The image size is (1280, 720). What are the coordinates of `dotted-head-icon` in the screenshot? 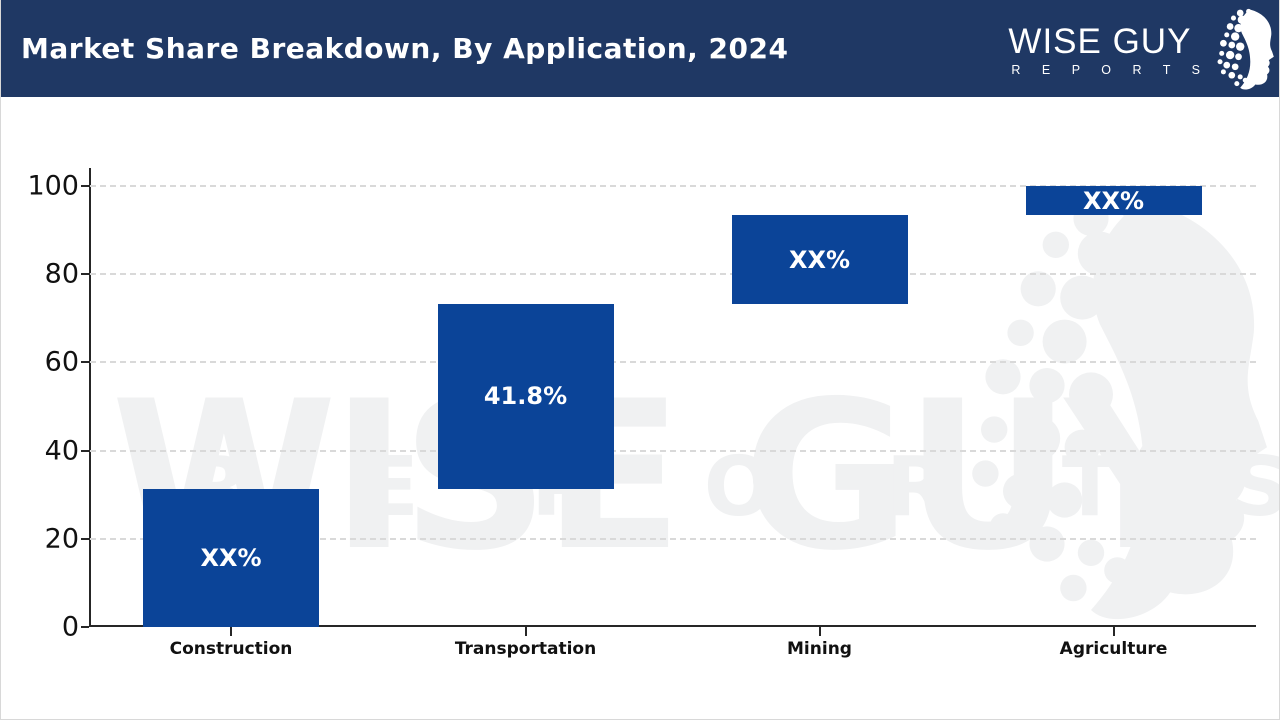 It's located at (1245, 49).